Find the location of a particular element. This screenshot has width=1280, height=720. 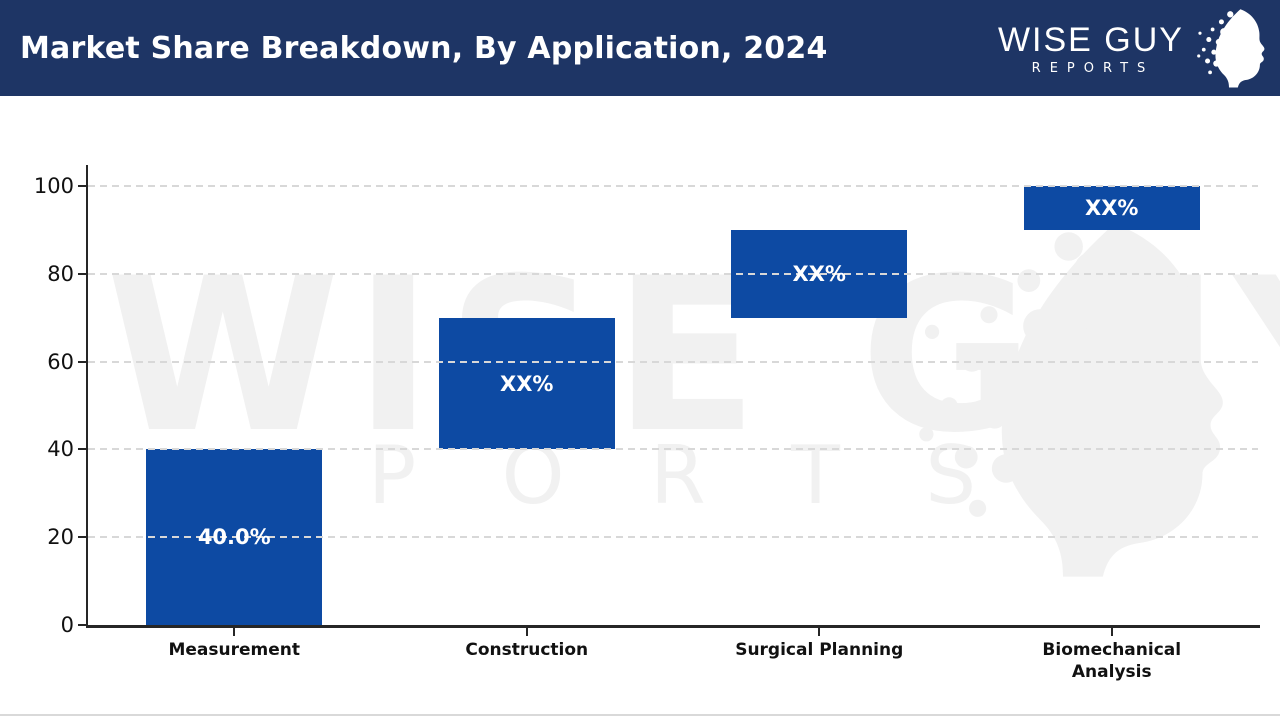

bar-value-label-surgical-planning: XX% is located at coordinates (819, 273).